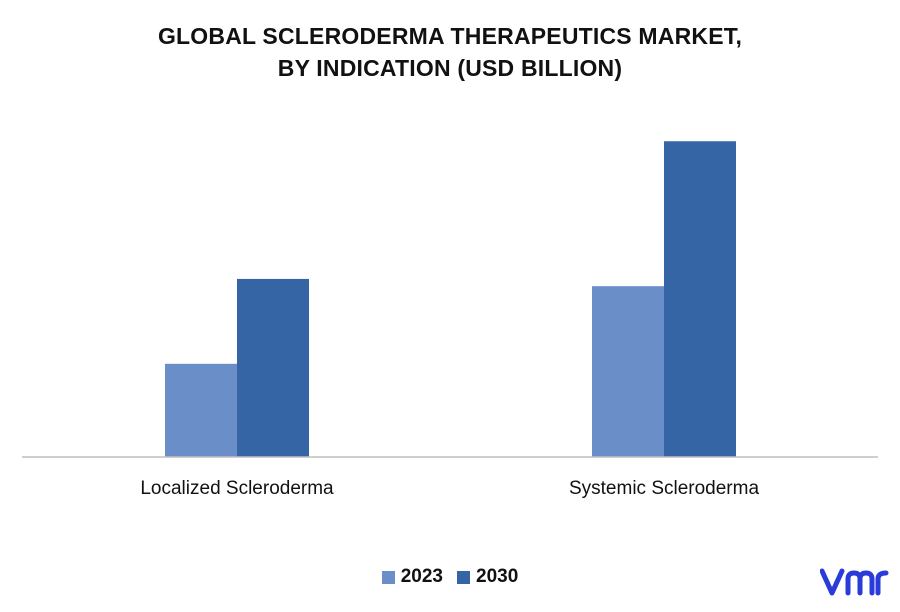 This screenshot has width=900, height=612. What do you see at coordinates (201, 410) in the screenshot?
I see `bar-localized-scleroderma-2023` at bounding box center [201, 410].